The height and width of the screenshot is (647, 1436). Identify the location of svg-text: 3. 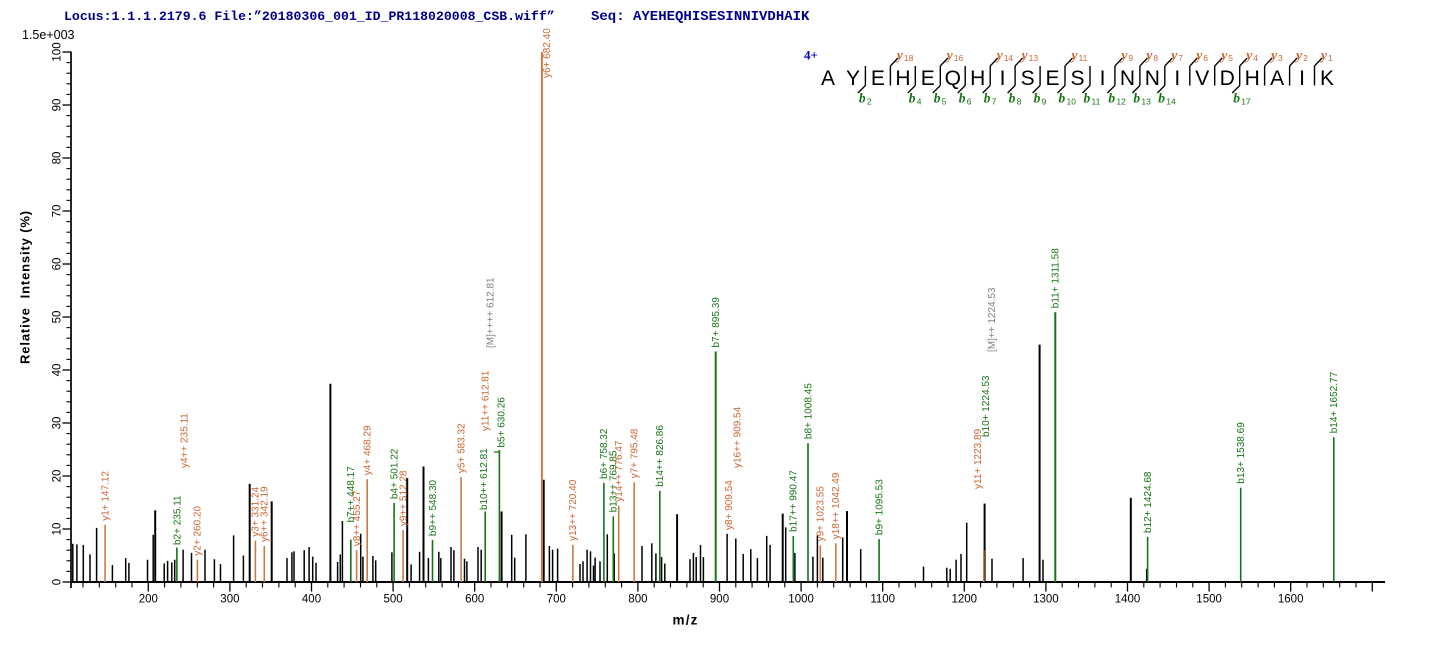
(1280, 58).